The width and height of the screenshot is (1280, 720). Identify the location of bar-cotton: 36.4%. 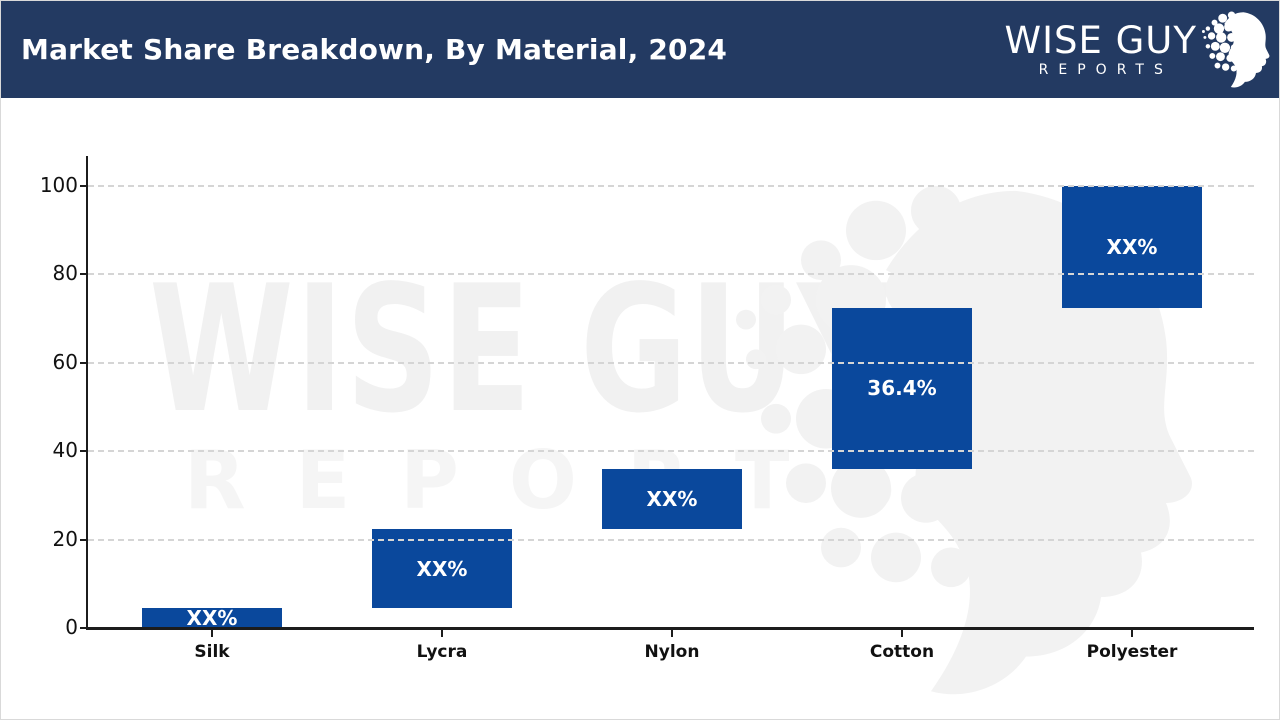
(902, 388).